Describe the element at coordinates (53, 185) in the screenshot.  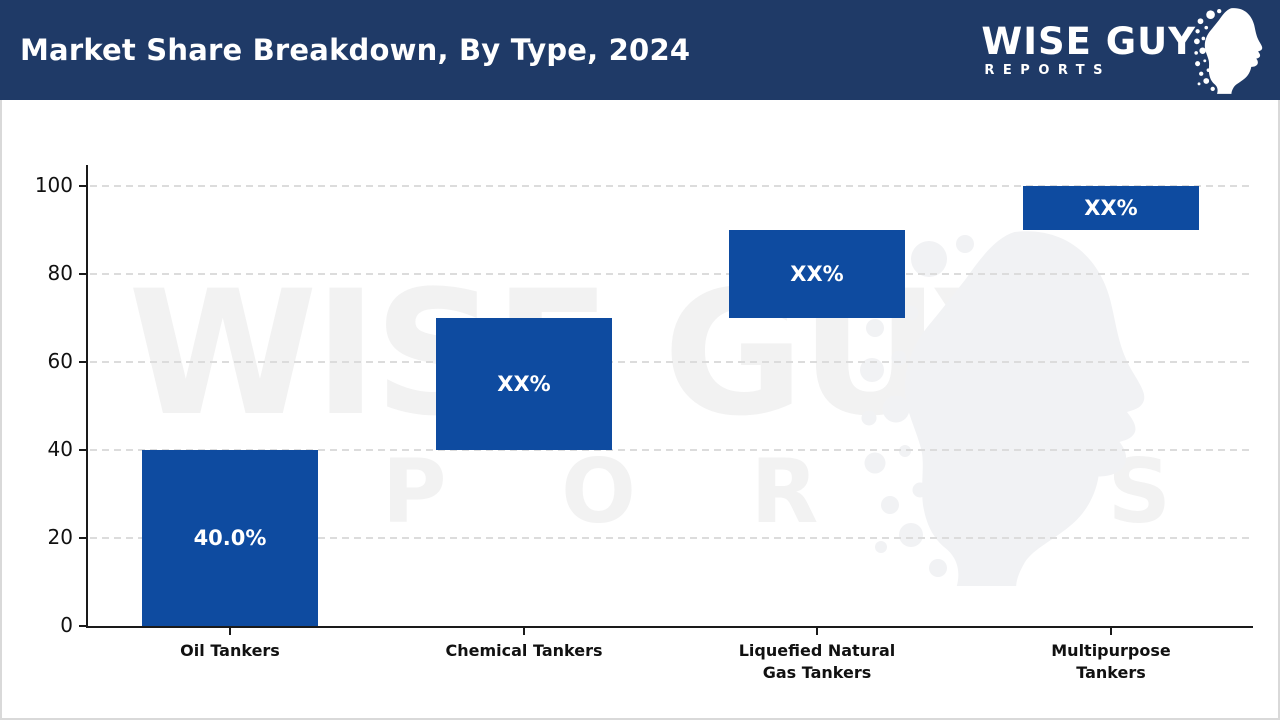
I see `y-tick-label: 100` at that location.